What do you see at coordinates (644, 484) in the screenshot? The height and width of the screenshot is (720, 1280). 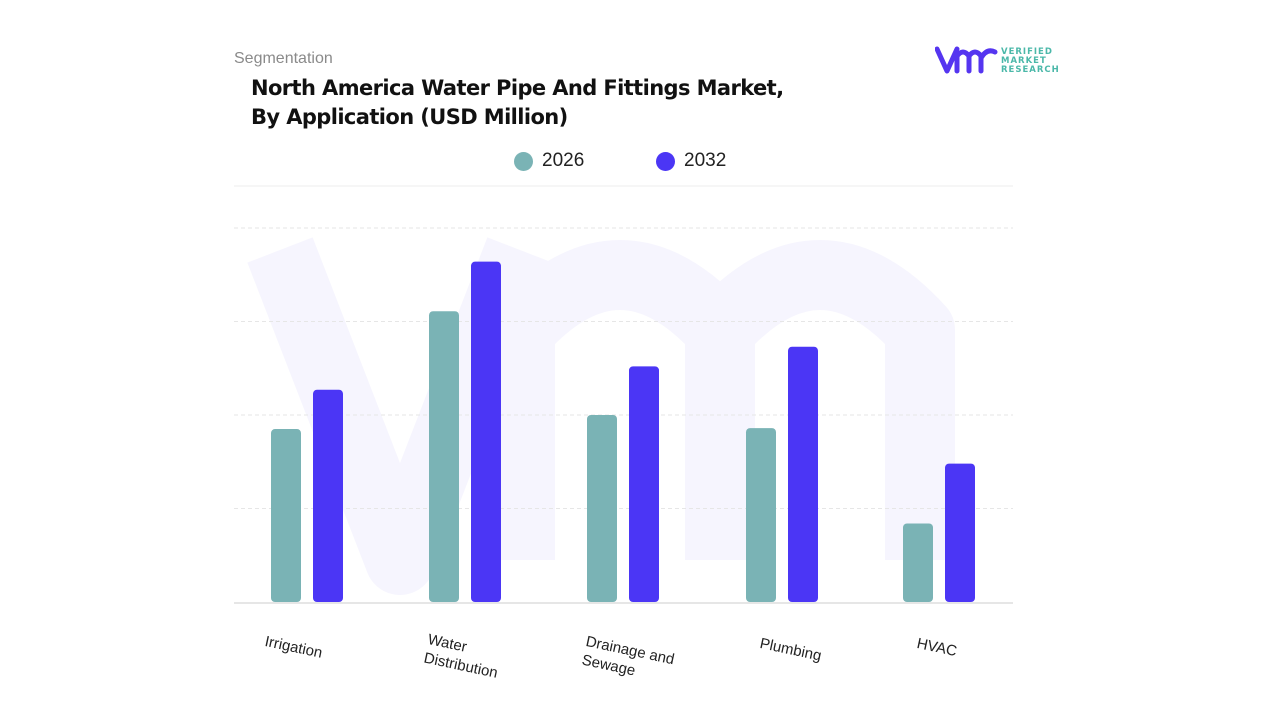 I see `bar-2032-drainage-and-sewage` at bounding box center [644, 484].